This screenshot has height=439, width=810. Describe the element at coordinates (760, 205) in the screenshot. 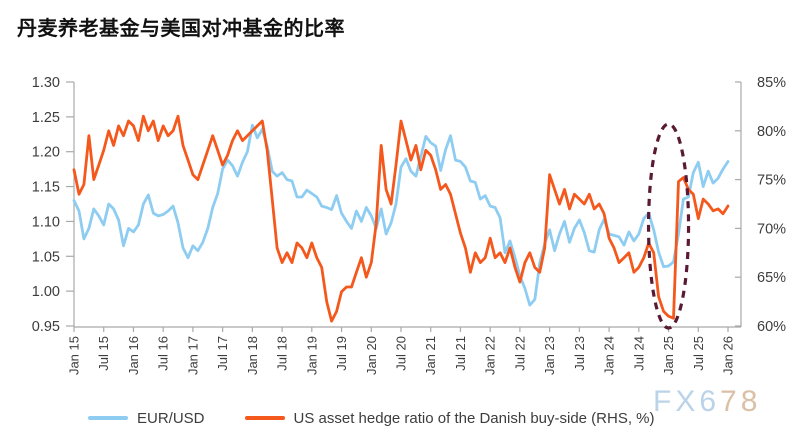

I see `y-axis-right-labels: 85% 80% 75% 70% 65% 60%` at that location.